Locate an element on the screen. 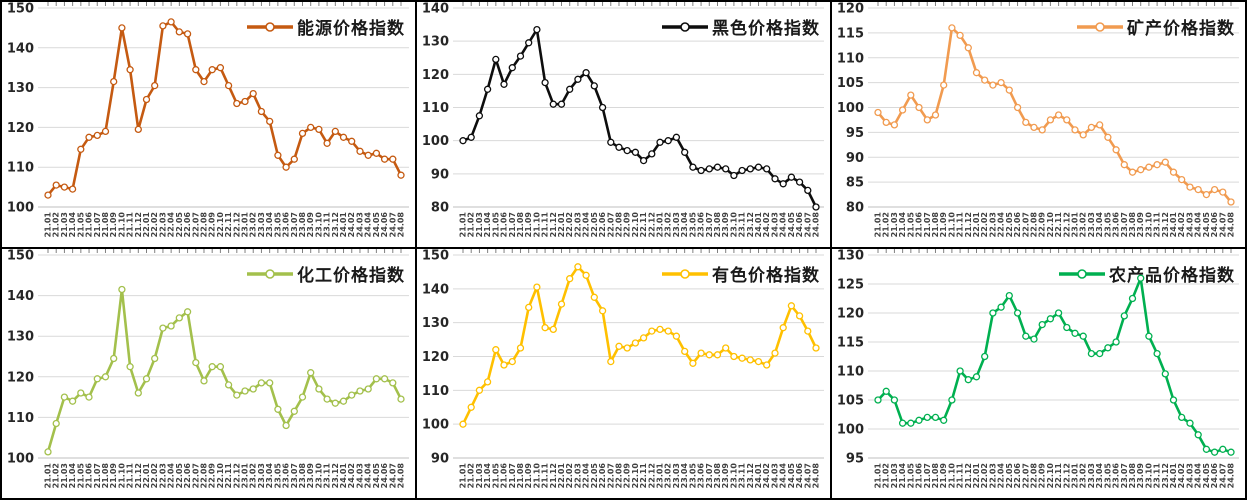 The height and width of the screenshot is (500, 1247). series-line is located at coordinates (639, 118).